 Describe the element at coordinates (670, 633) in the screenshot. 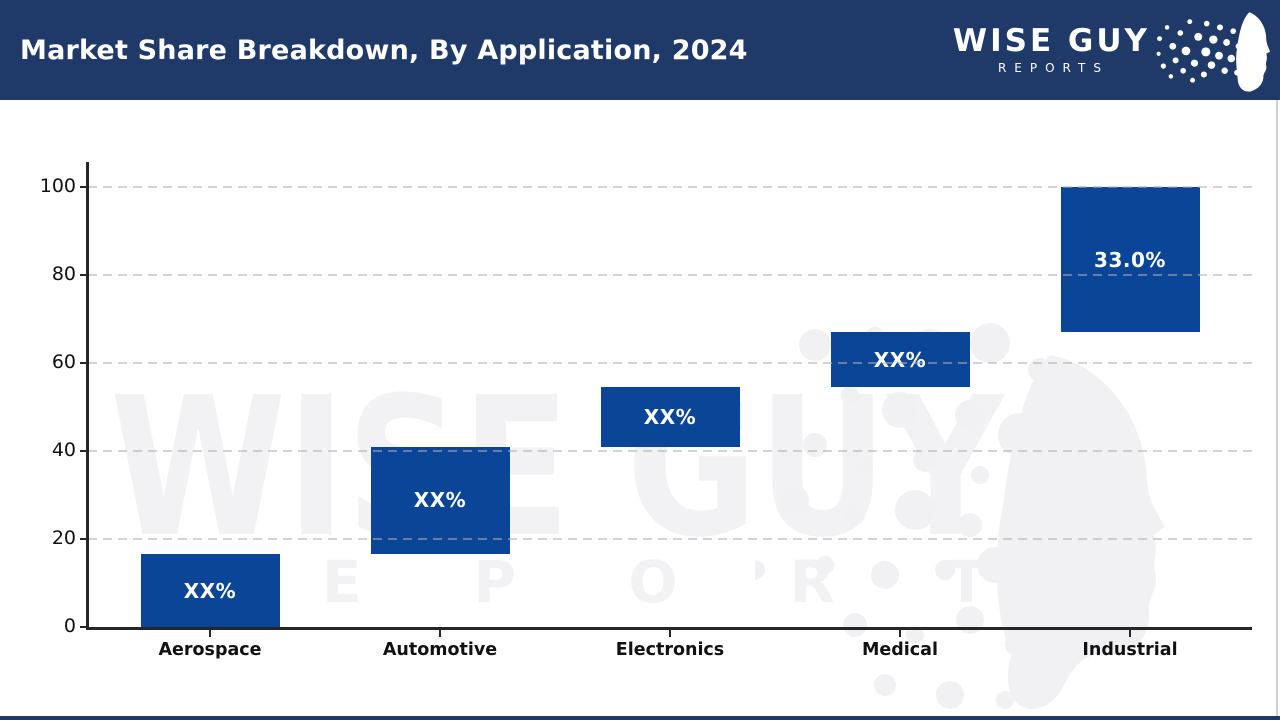

I see `x-tick-electronics` at that location.